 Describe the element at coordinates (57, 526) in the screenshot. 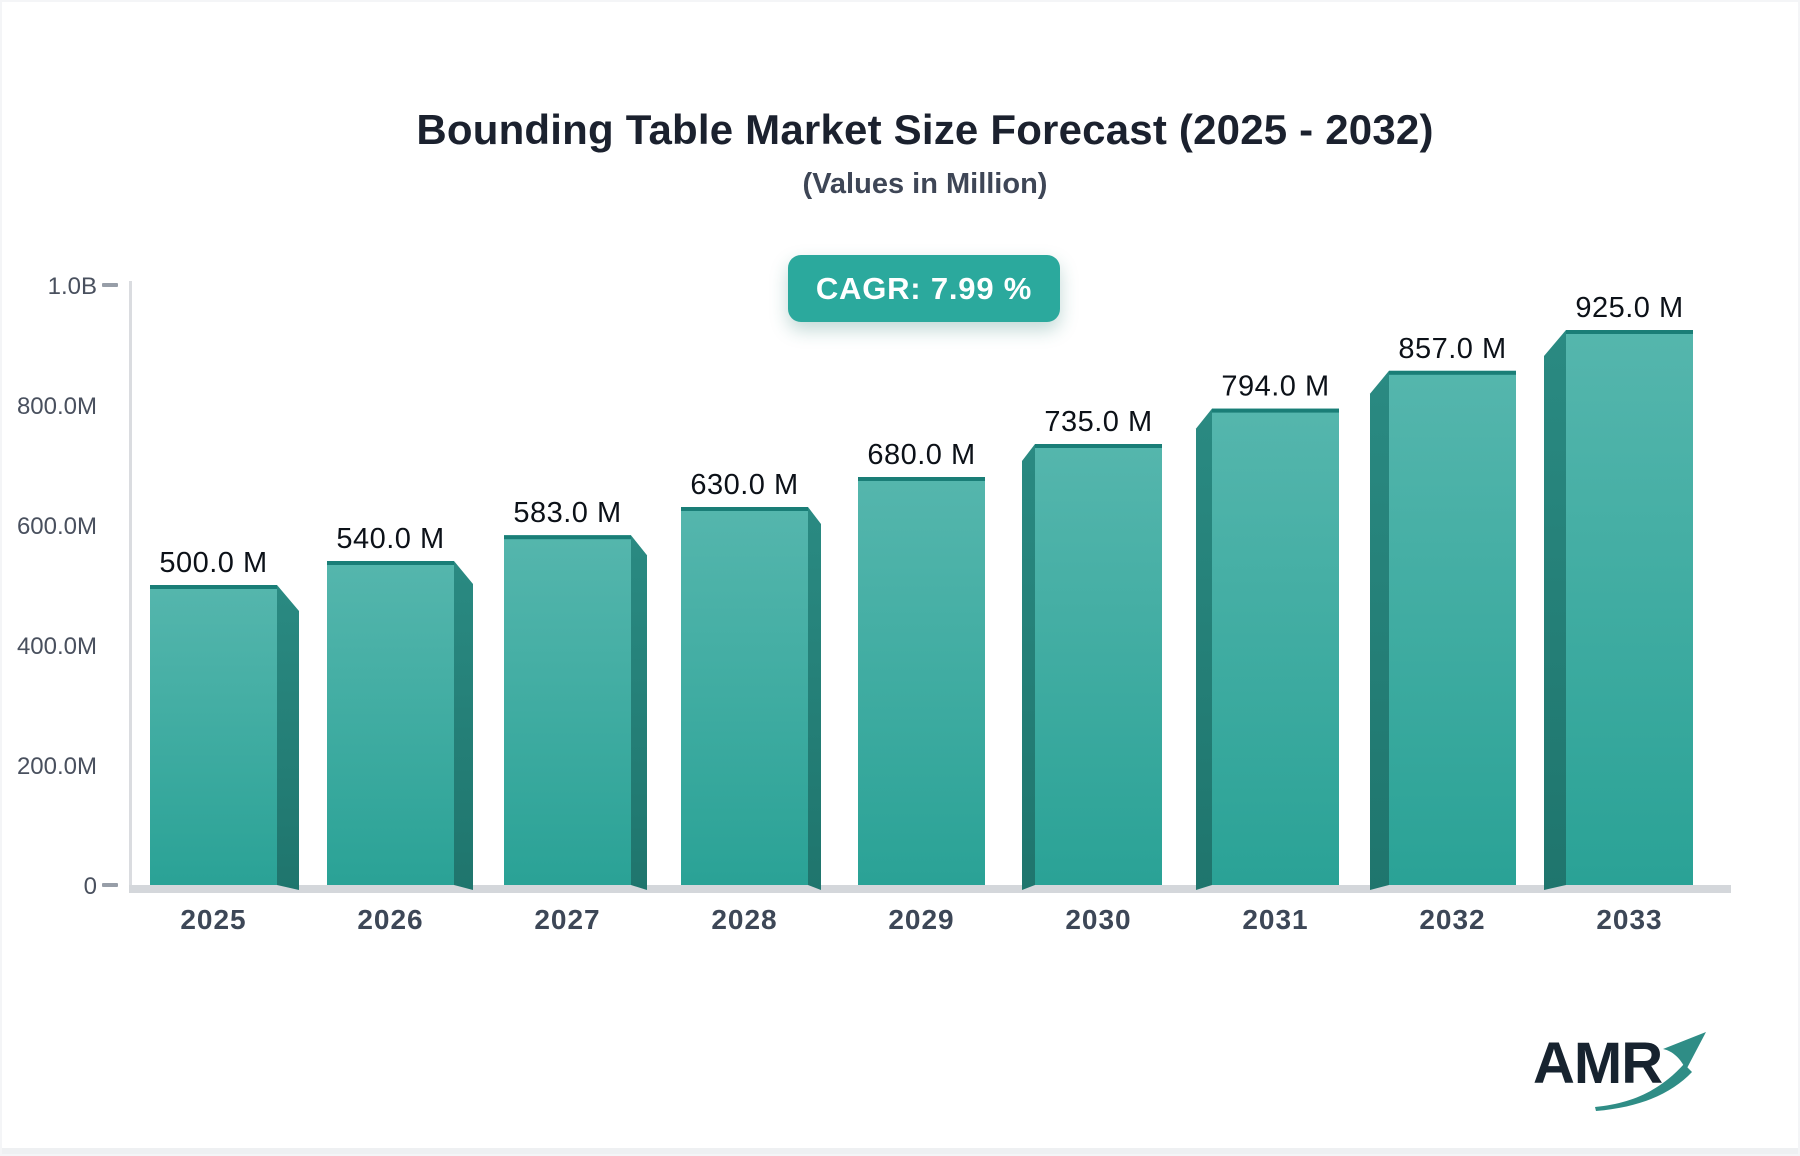

I see `y-axis-tick-label: 600.0M` at that location.